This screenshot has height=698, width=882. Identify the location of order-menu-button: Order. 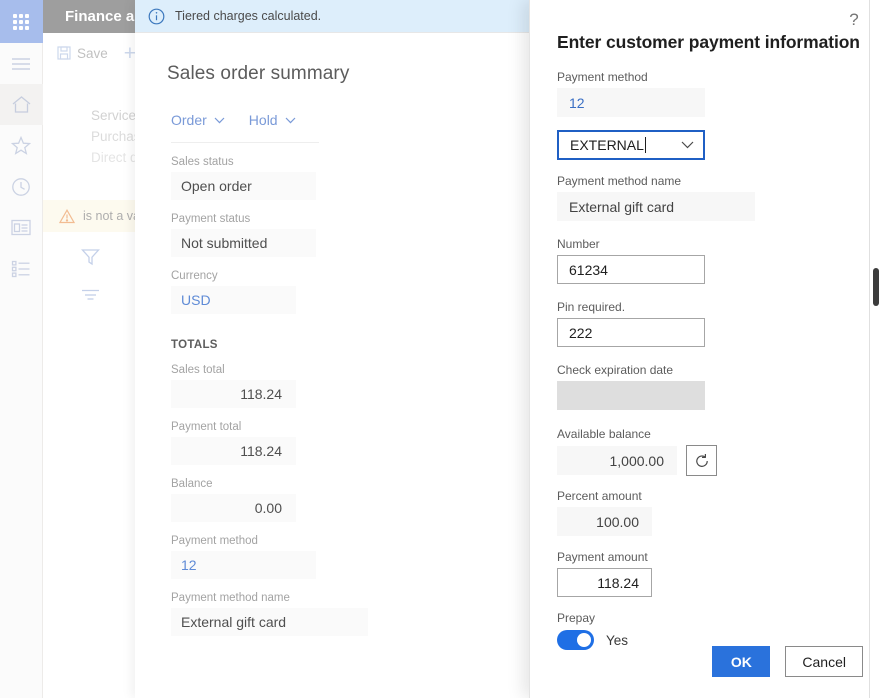
(198, 120).